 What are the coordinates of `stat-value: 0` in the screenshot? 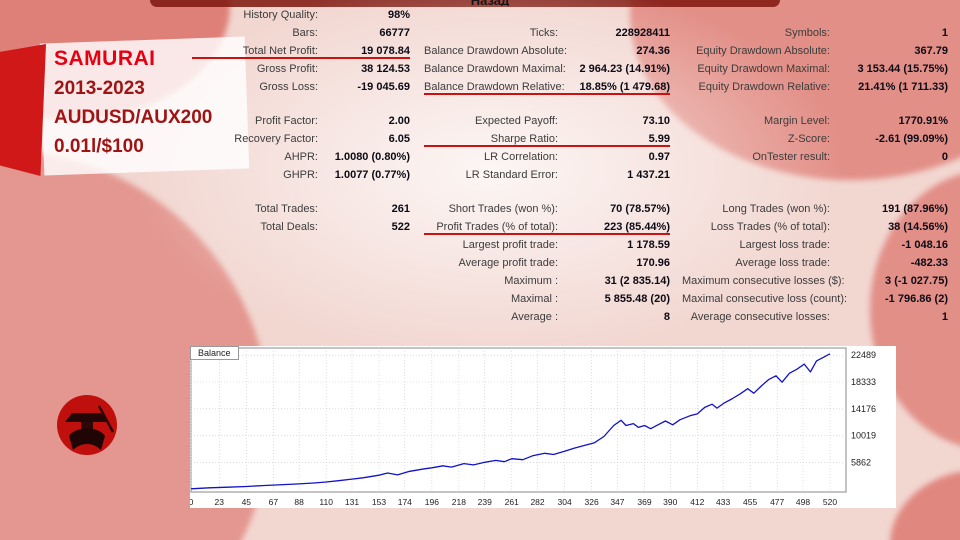 It's located at (944, 157).